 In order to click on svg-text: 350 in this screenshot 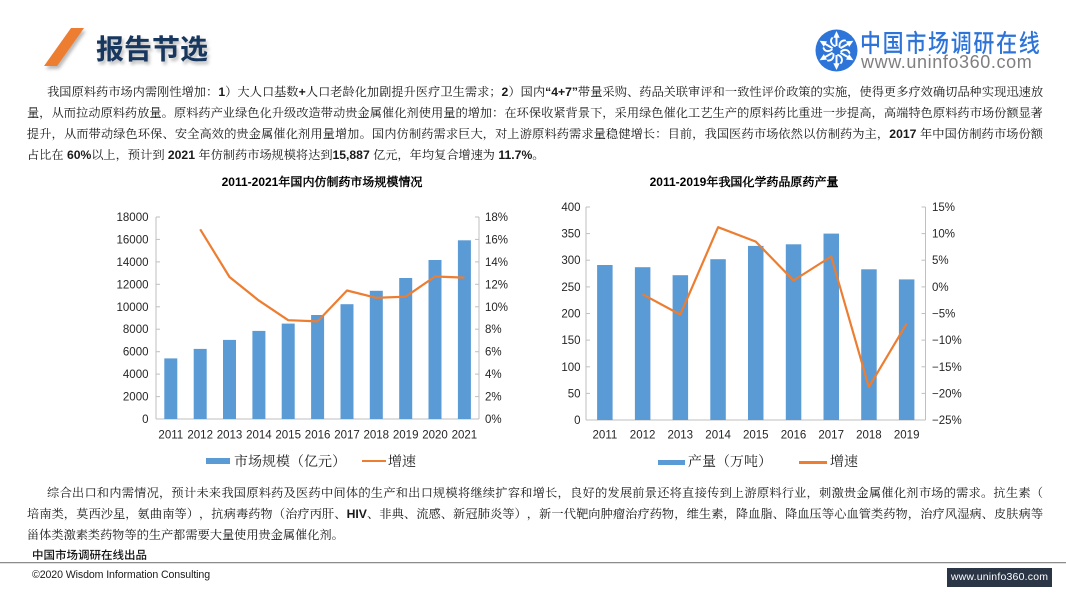, I will do `click(570, 235)`.